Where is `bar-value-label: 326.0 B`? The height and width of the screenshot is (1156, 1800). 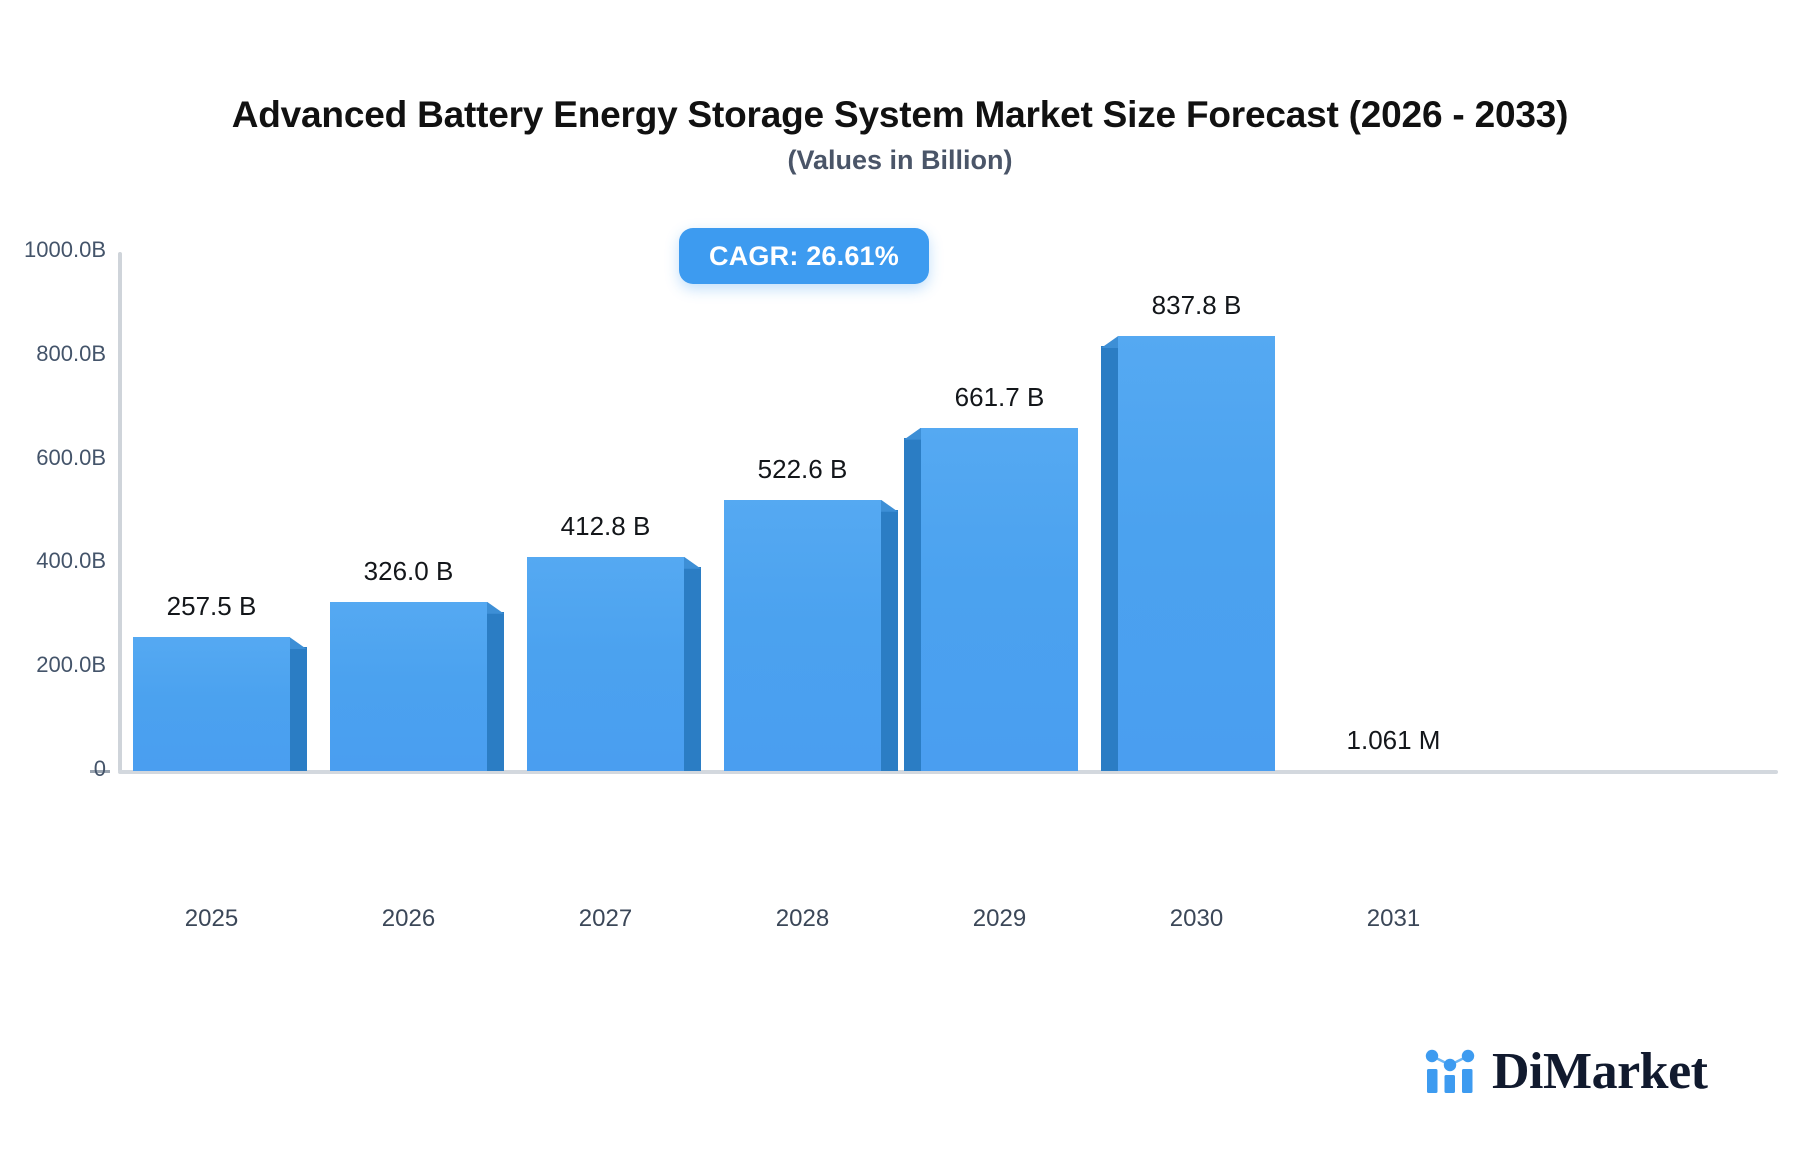
bar-value-label: 326.0 B is located at coordinates (408, 570).